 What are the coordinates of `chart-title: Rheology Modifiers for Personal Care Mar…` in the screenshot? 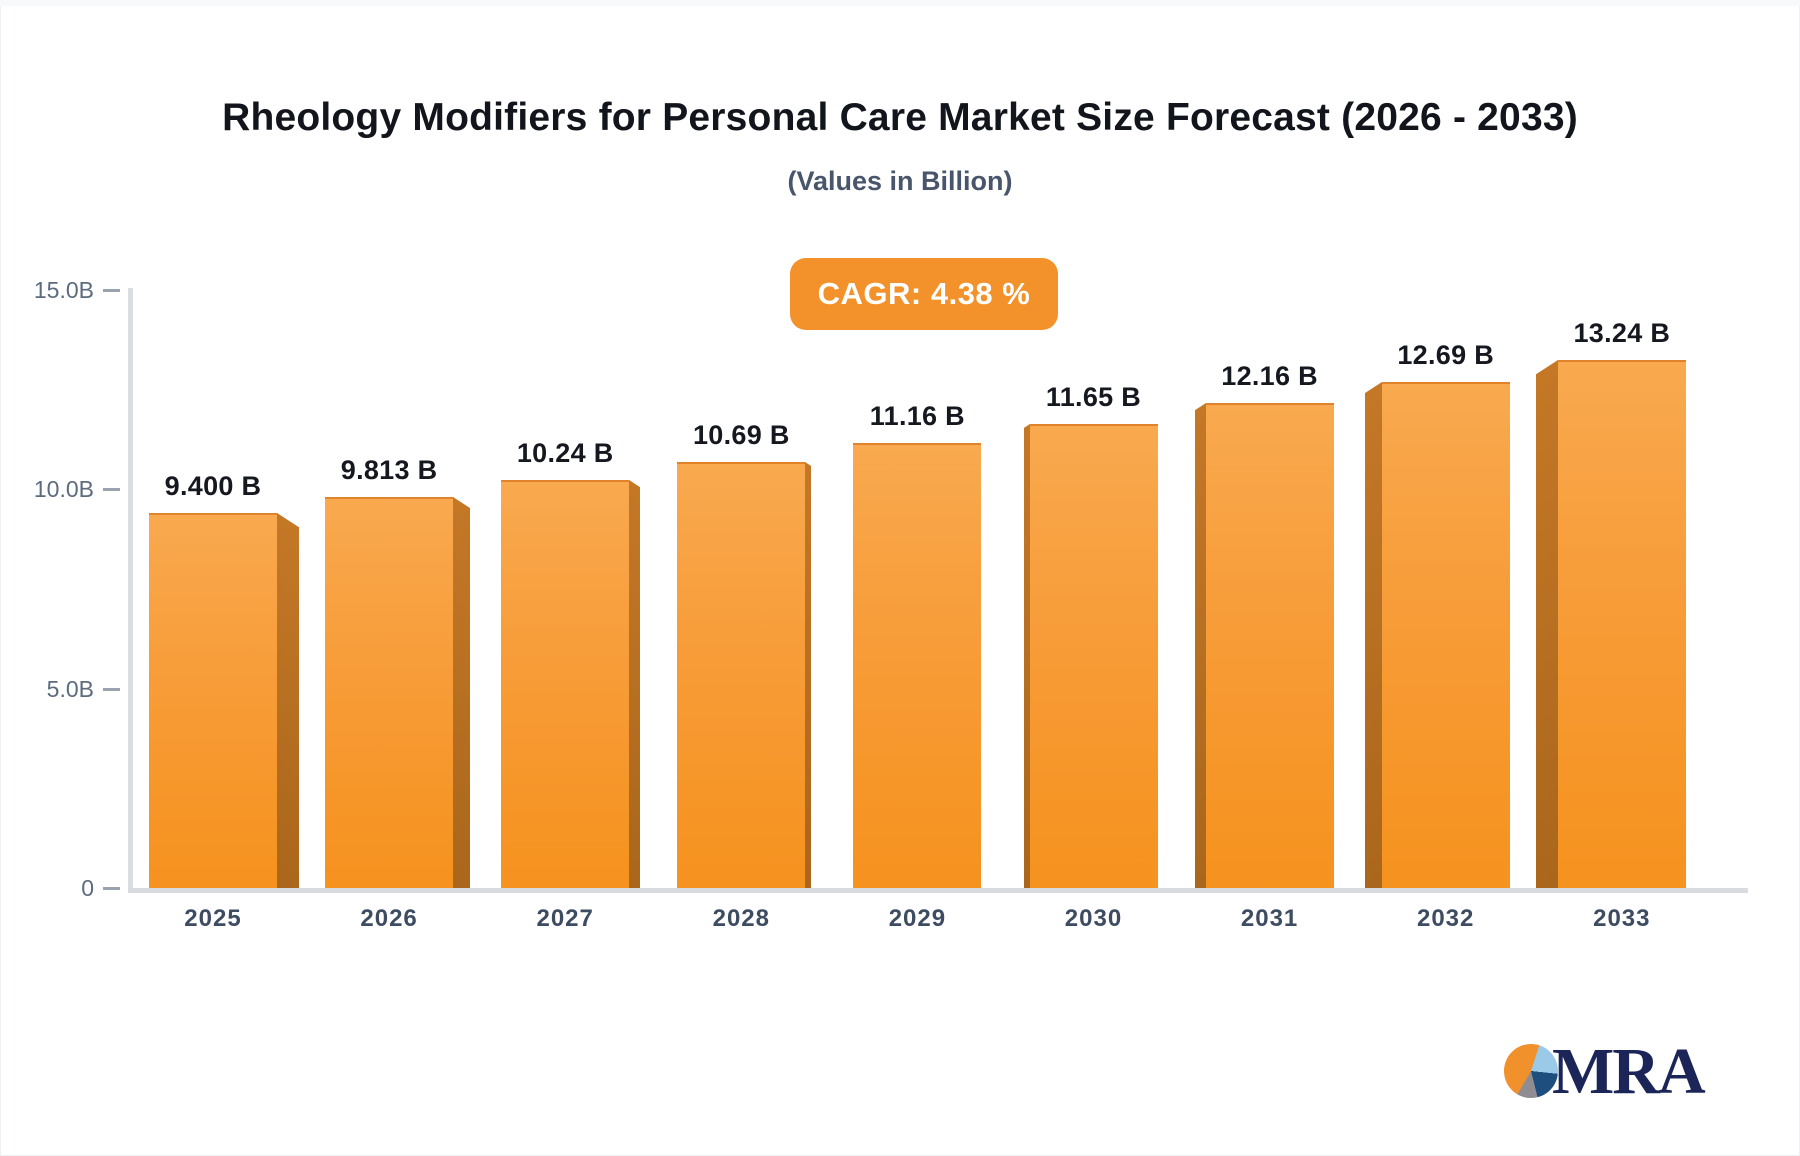 It's located at (900, 117).